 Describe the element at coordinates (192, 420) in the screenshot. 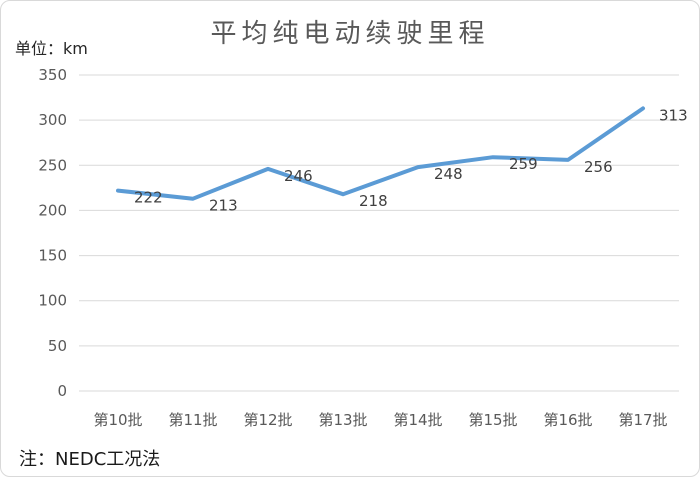

I see `x-tick-label: 第11批` at that location.